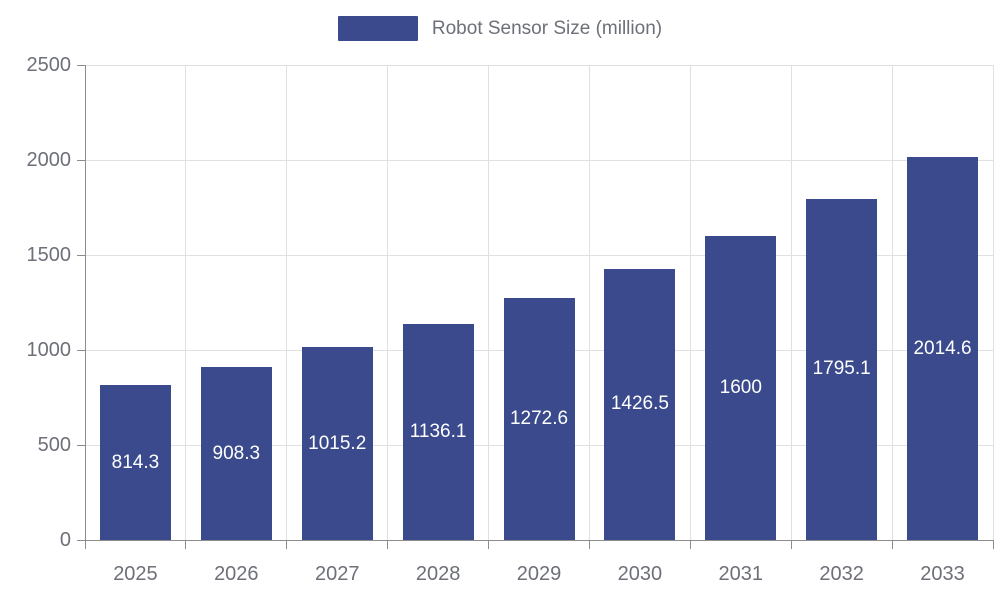 The height and width of the screenshot is (600, 1000). I want to click on bar-value-label: 1015.2, so click(337, 443).